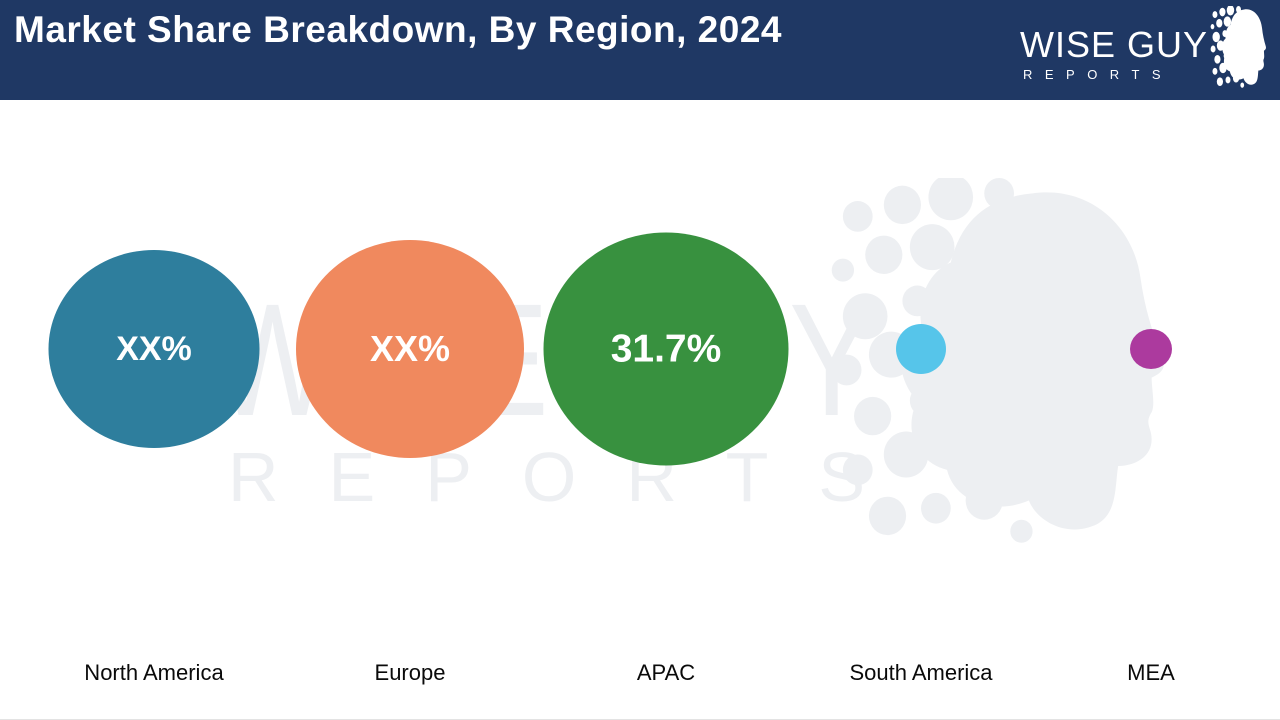  What do you see at coordinates (1151, 672) in the screenshot?
I see `region-label: MEA` at bounding box center [1151, 672].